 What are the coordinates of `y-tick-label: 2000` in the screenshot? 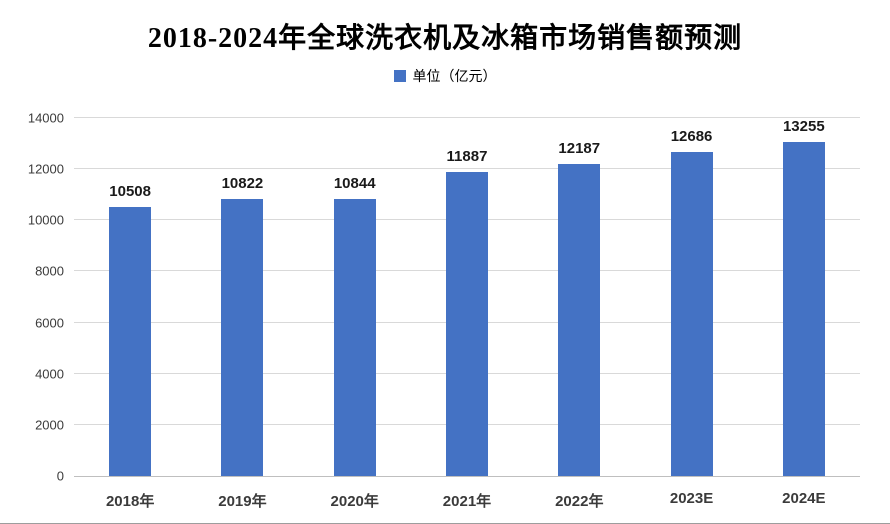 It's located at (49, 425).